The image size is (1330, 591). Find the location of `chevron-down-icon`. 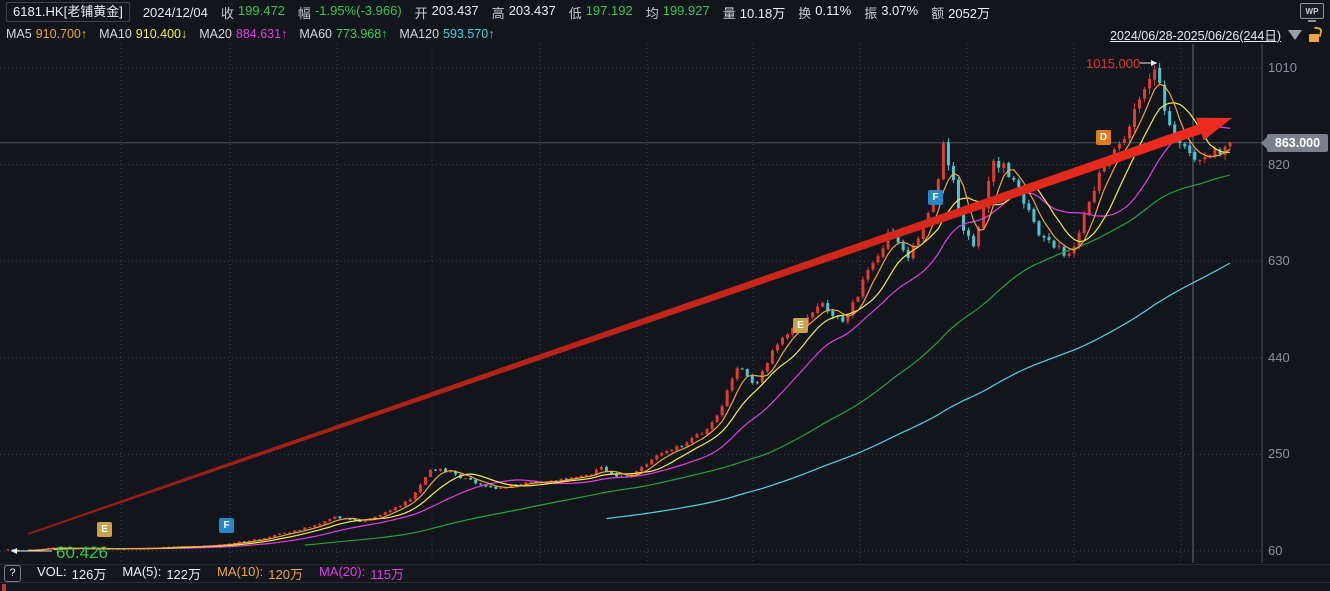

chevron-down-icon is located at coordinates (1295, 34).